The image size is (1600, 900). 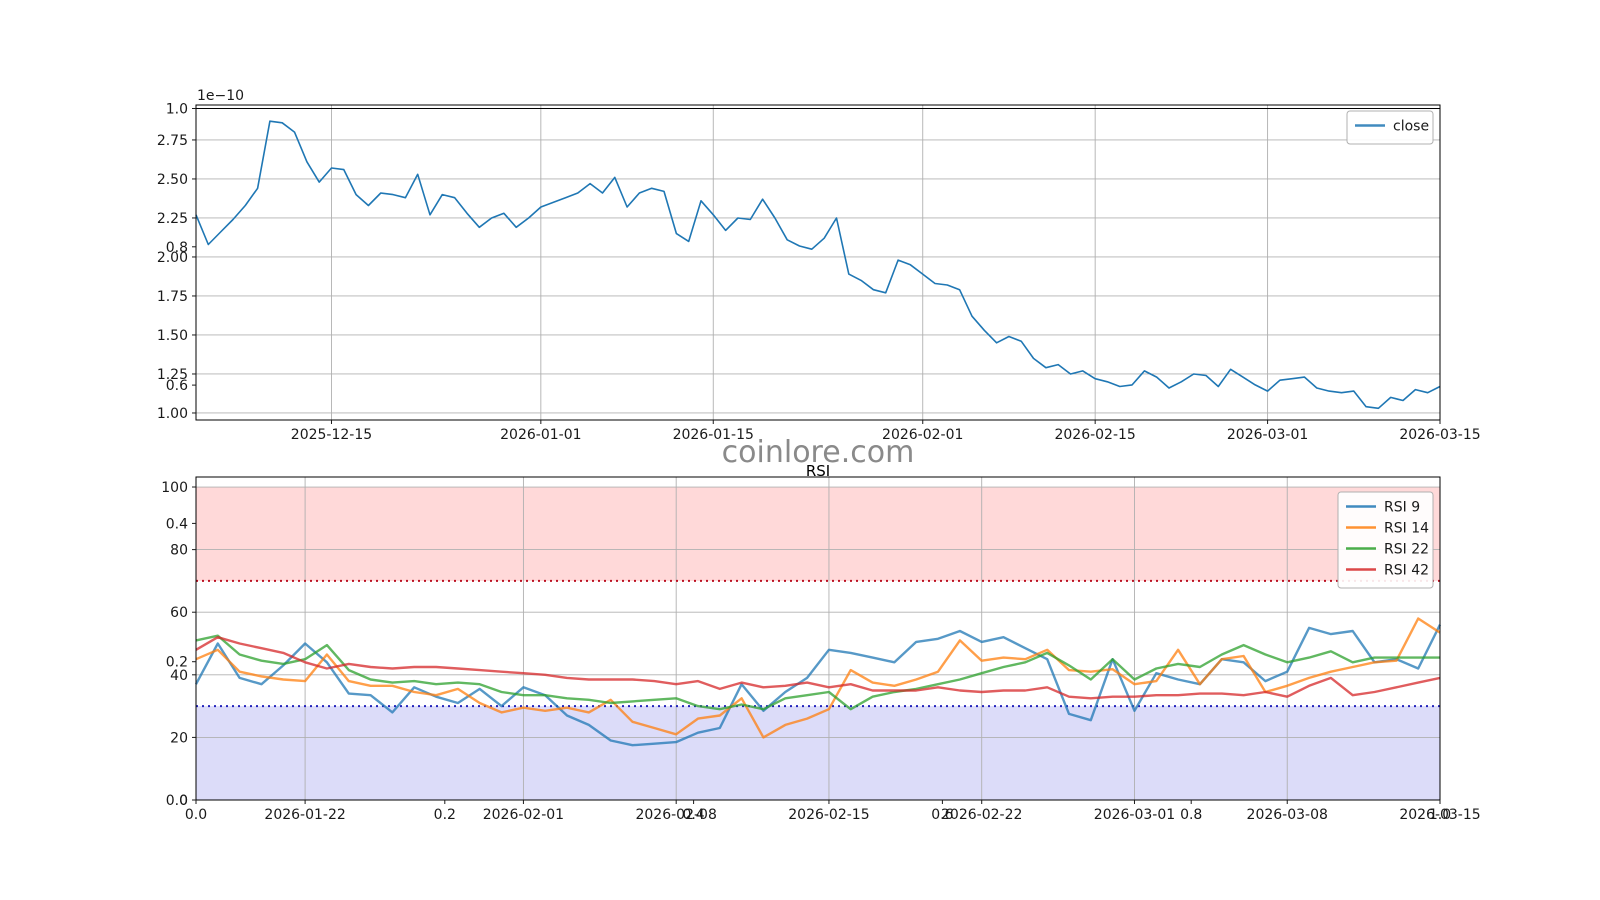 I want to click on rsi-xtick: 2026-03-15, so click(x=1439, y=815).